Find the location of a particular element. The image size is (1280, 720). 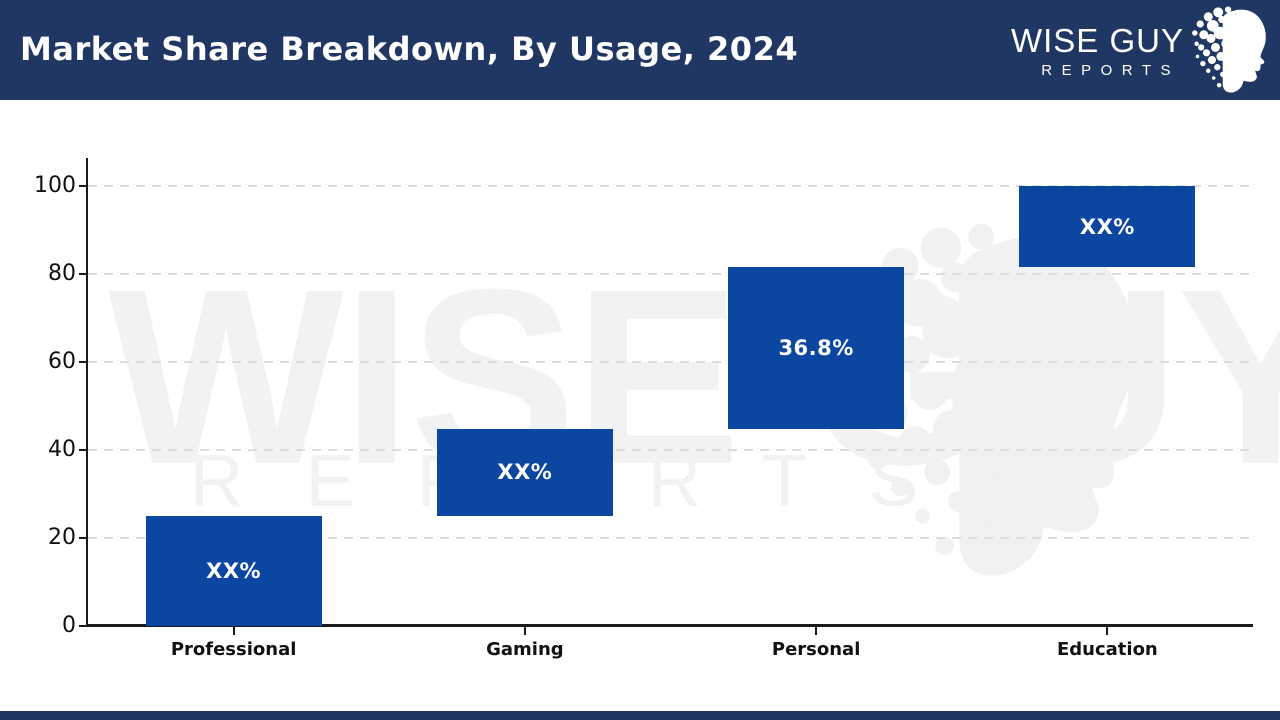

bar-personal: 36.8% is located at coordinates (816, 348).